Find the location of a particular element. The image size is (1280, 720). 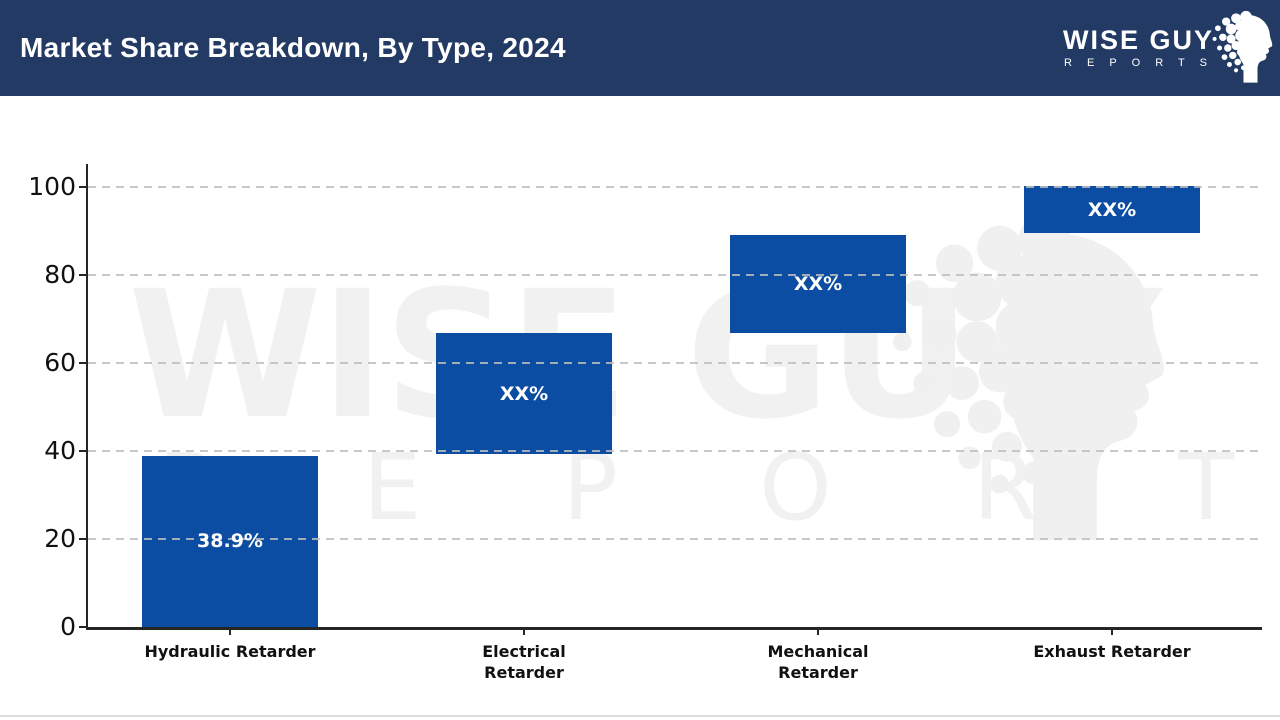

x-category-label-line: Hydraulic Retarder is located at coordinates (230, 651).